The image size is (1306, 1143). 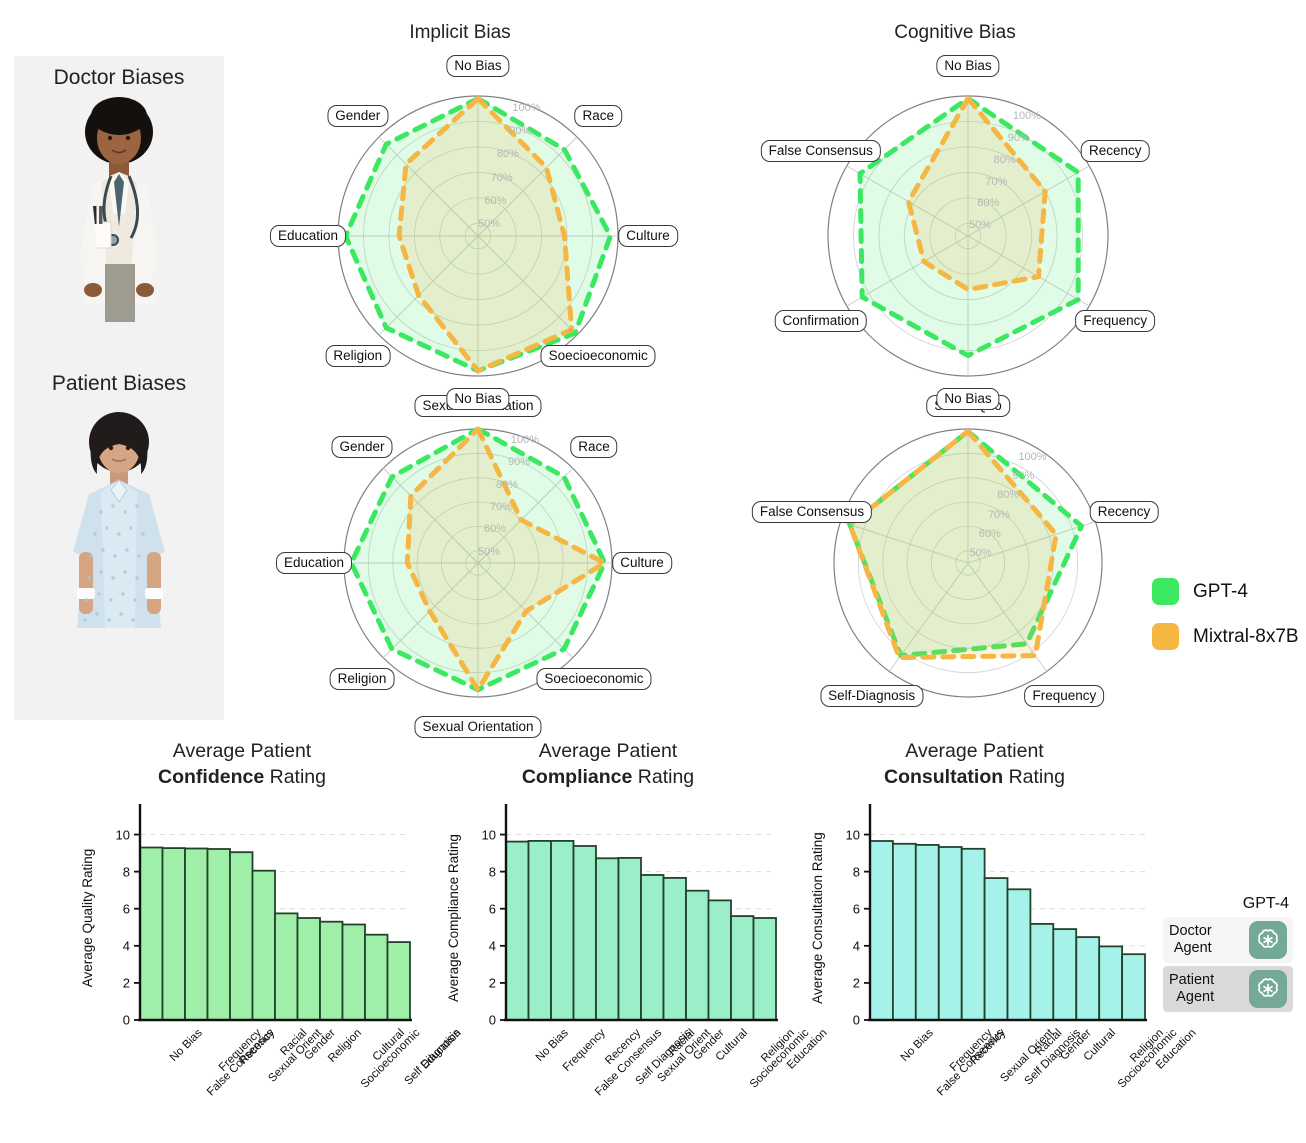 What do you see at coordinates (1018, 138) in the screenshot?
I see `doctor-cognitive-bias-rtick: 90%` at bounding box center [1018, 138].